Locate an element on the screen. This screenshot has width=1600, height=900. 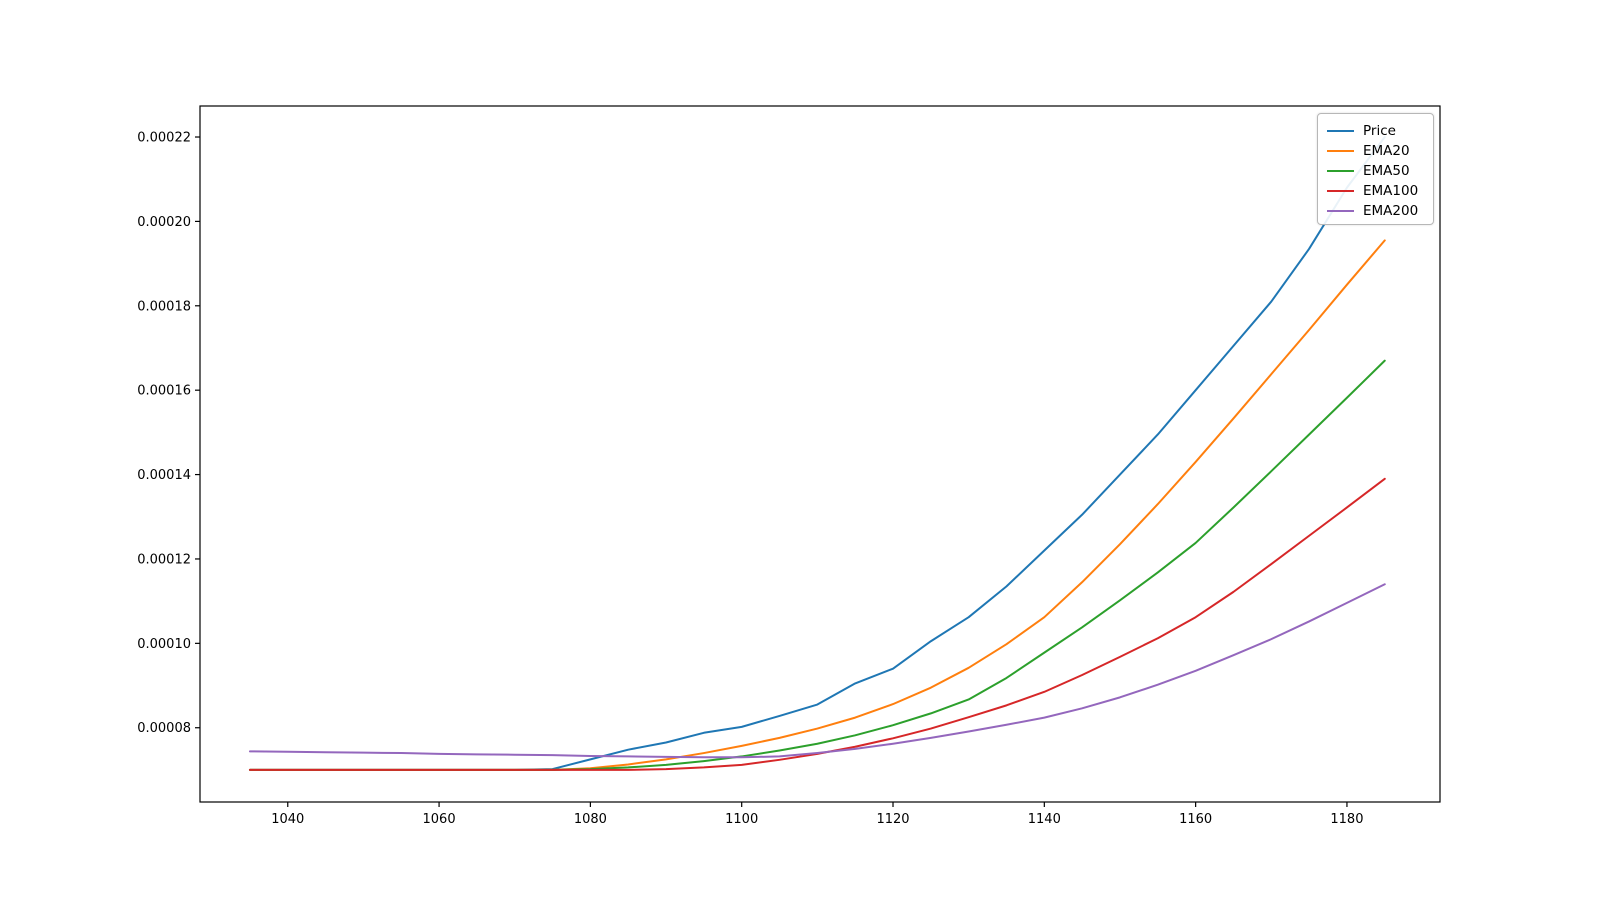
legend-label: Price is located at coordinates (1379, 131).